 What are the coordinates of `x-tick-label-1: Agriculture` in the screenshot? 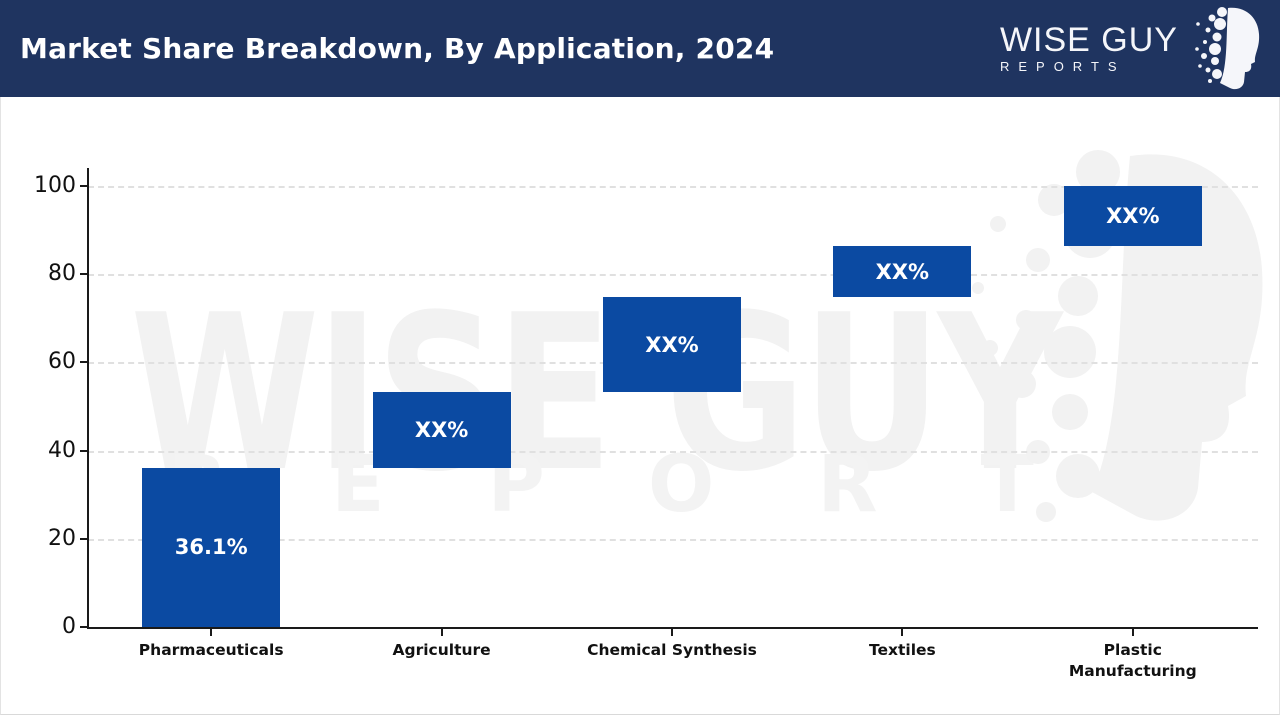 It's located at (441, 650).